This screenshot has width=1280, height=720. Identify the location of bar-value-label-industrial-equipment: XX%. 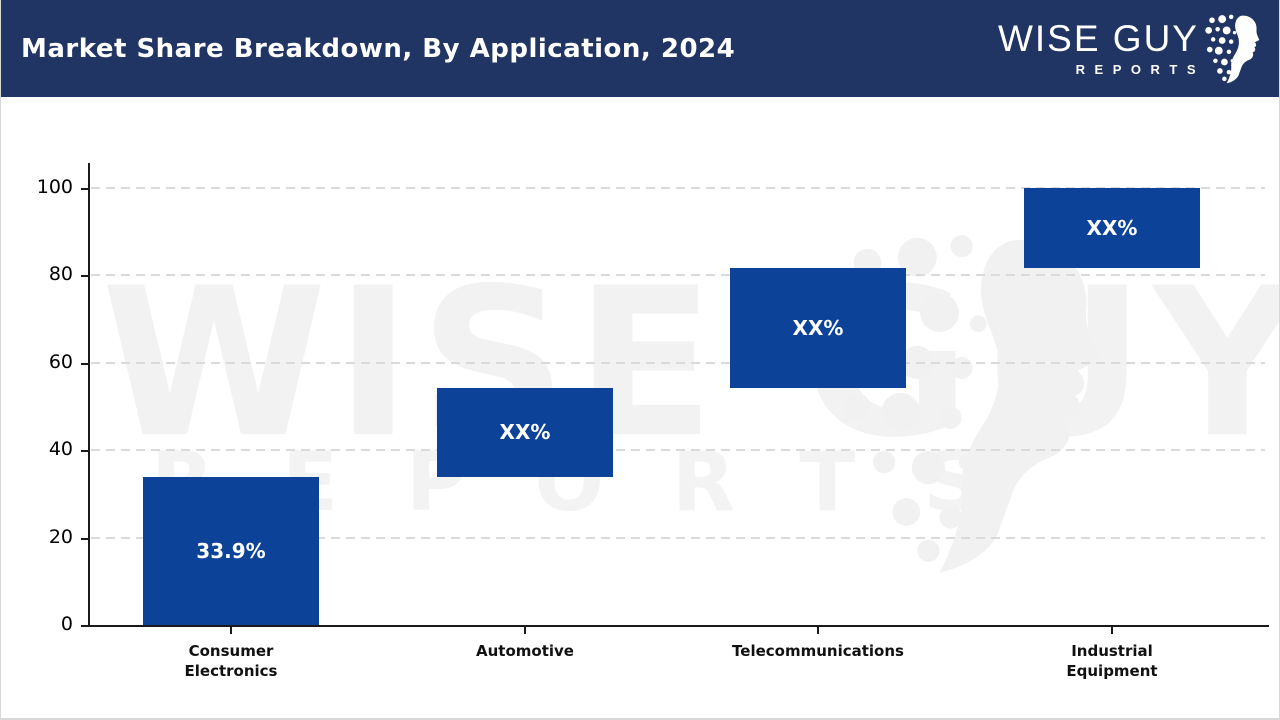
(1112, 227).